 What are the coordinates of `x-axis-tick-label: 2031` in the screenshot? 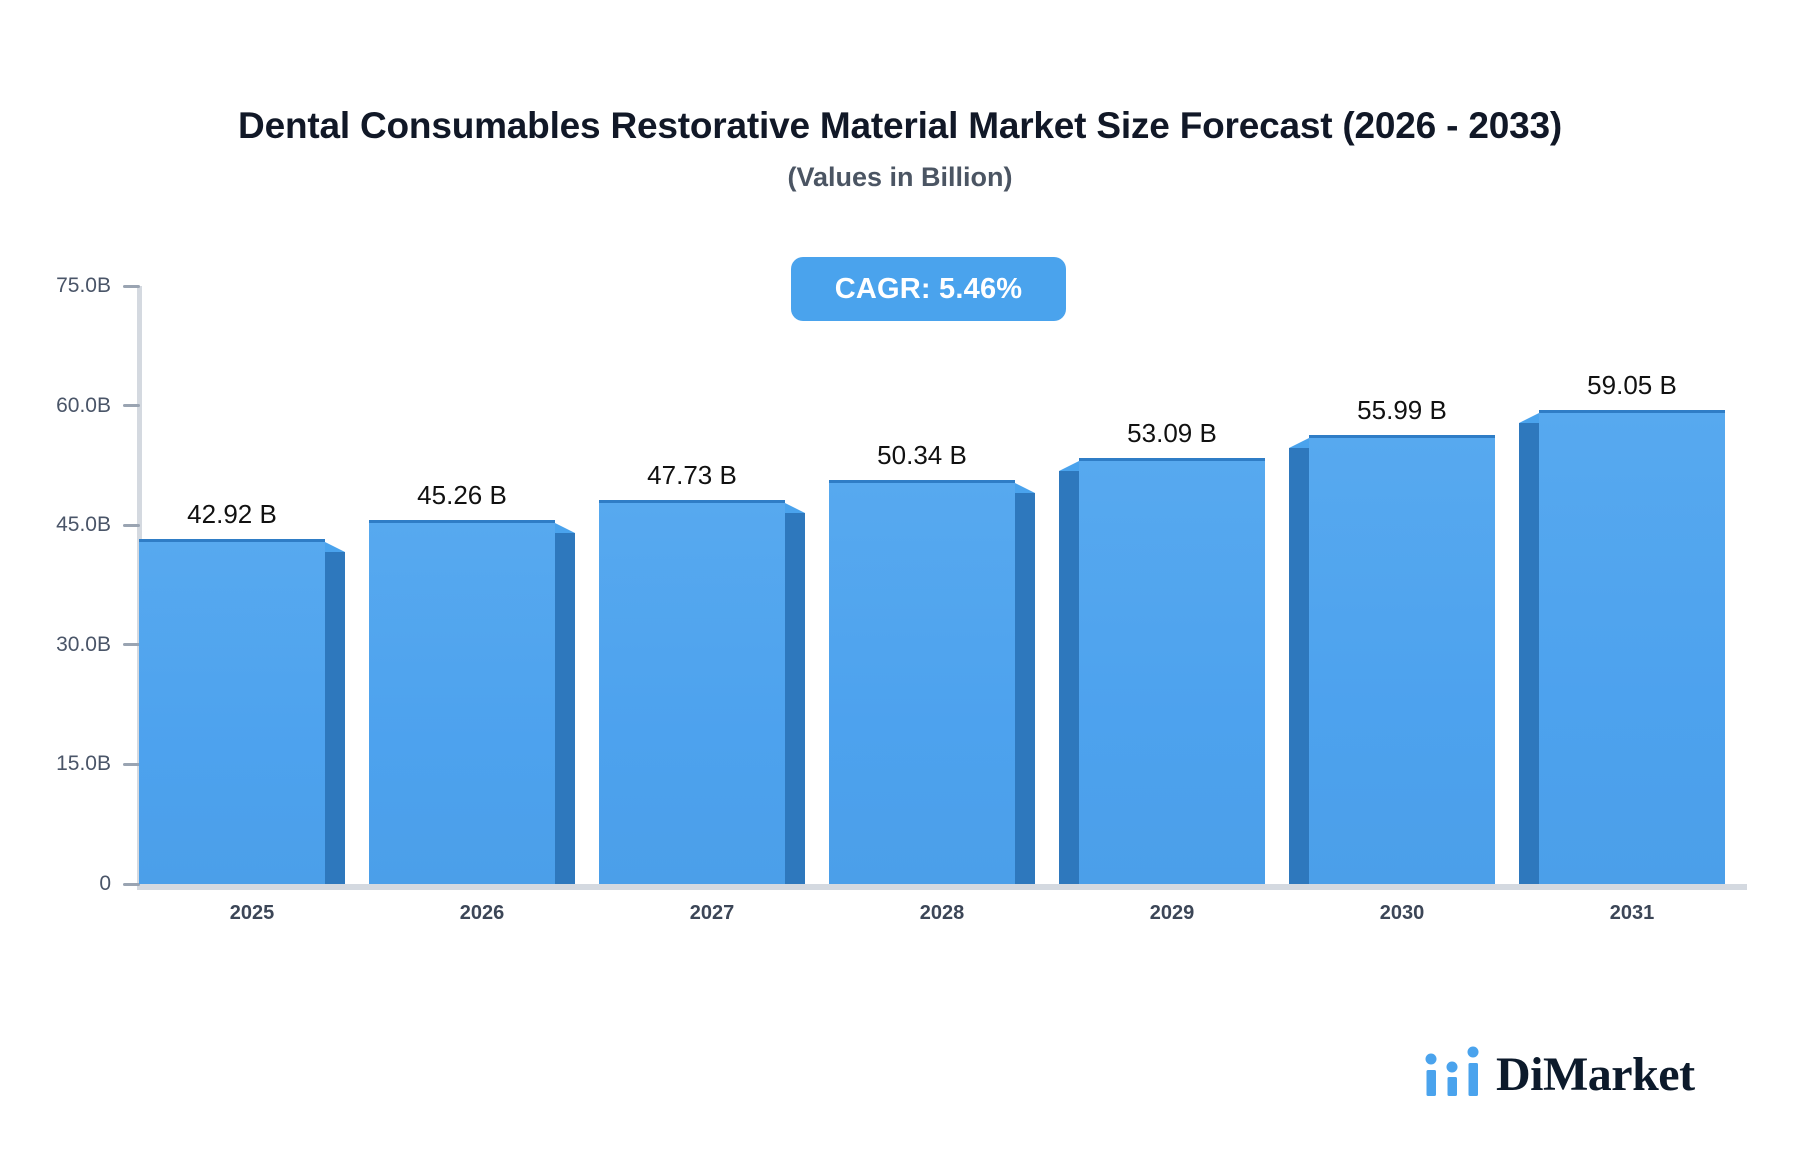 It's located at (1632, 913).